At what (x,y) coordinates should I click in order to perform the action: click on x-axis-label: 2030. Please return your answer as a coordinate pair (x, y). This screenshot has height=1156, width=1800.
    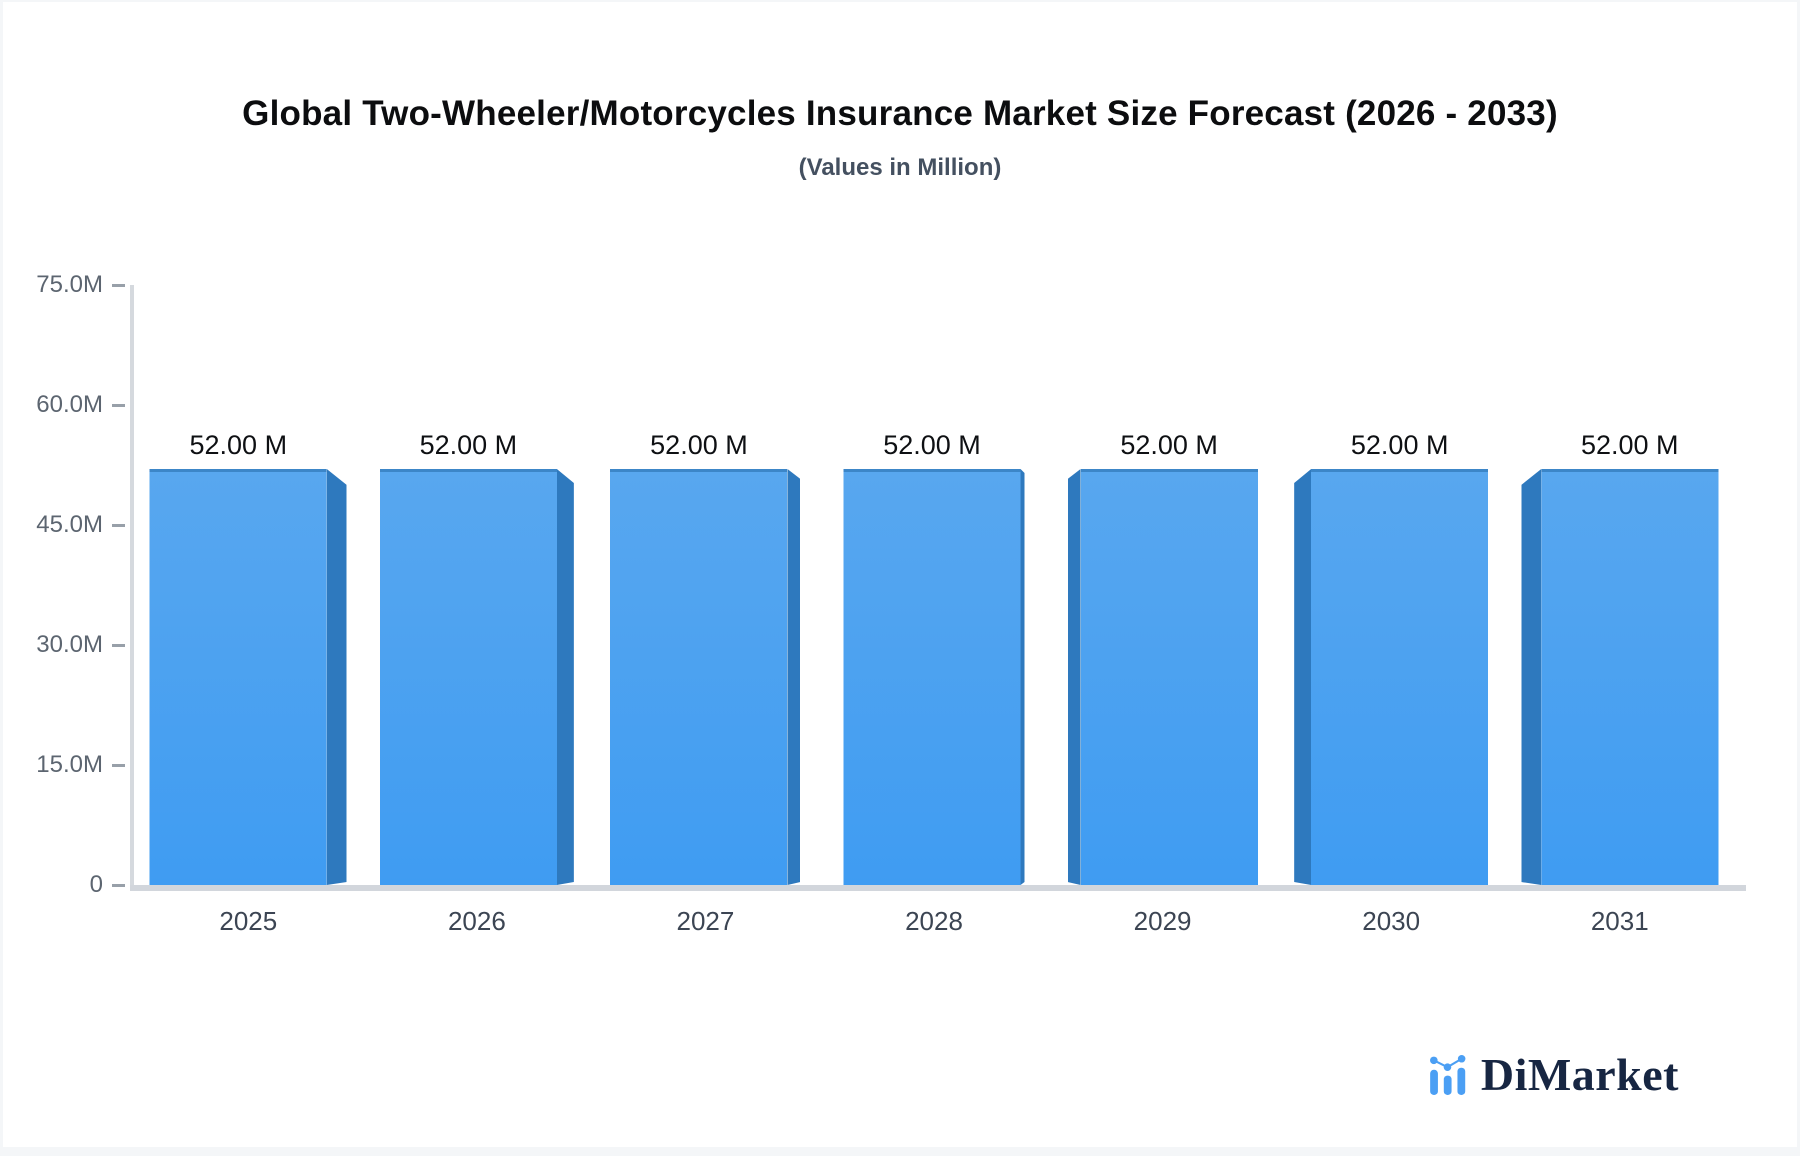
    Looking at the image, I should click on (1391, 921).